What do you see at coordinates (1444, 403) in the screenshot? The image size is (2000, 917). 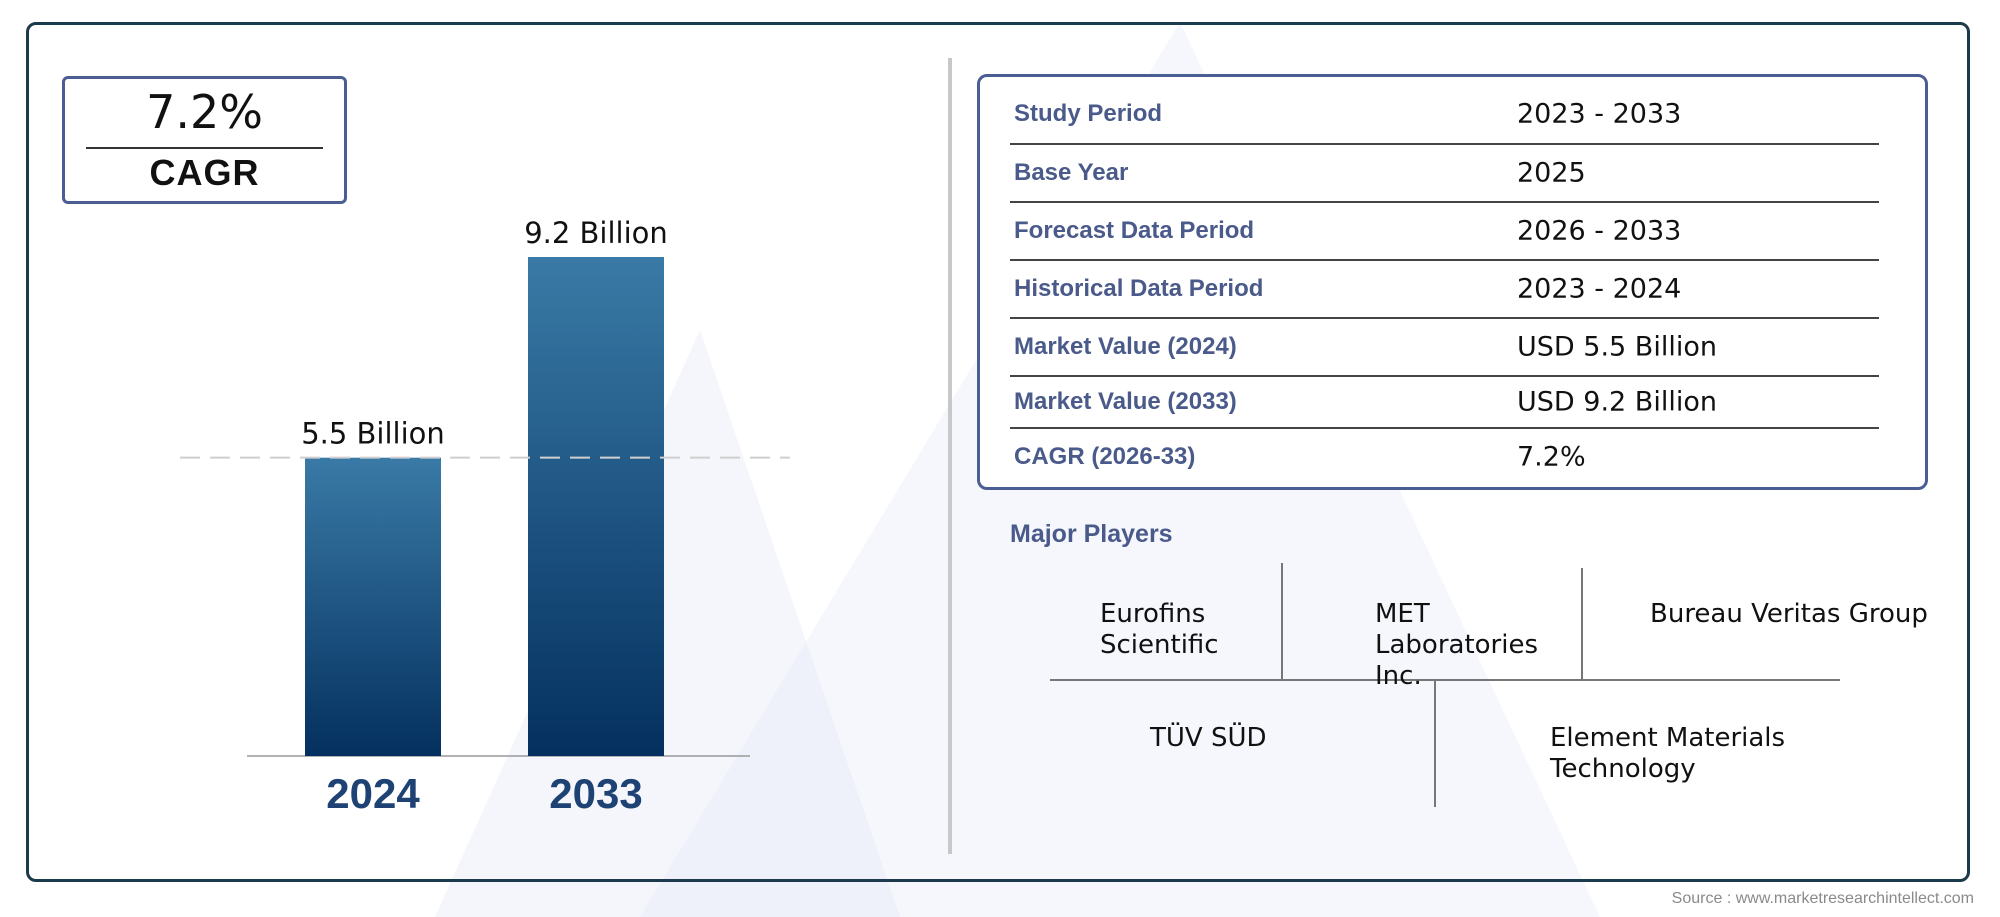 I see `table-row: Market Value (2033) USD 9.2 Billion` at bounding box center [1444, 403].